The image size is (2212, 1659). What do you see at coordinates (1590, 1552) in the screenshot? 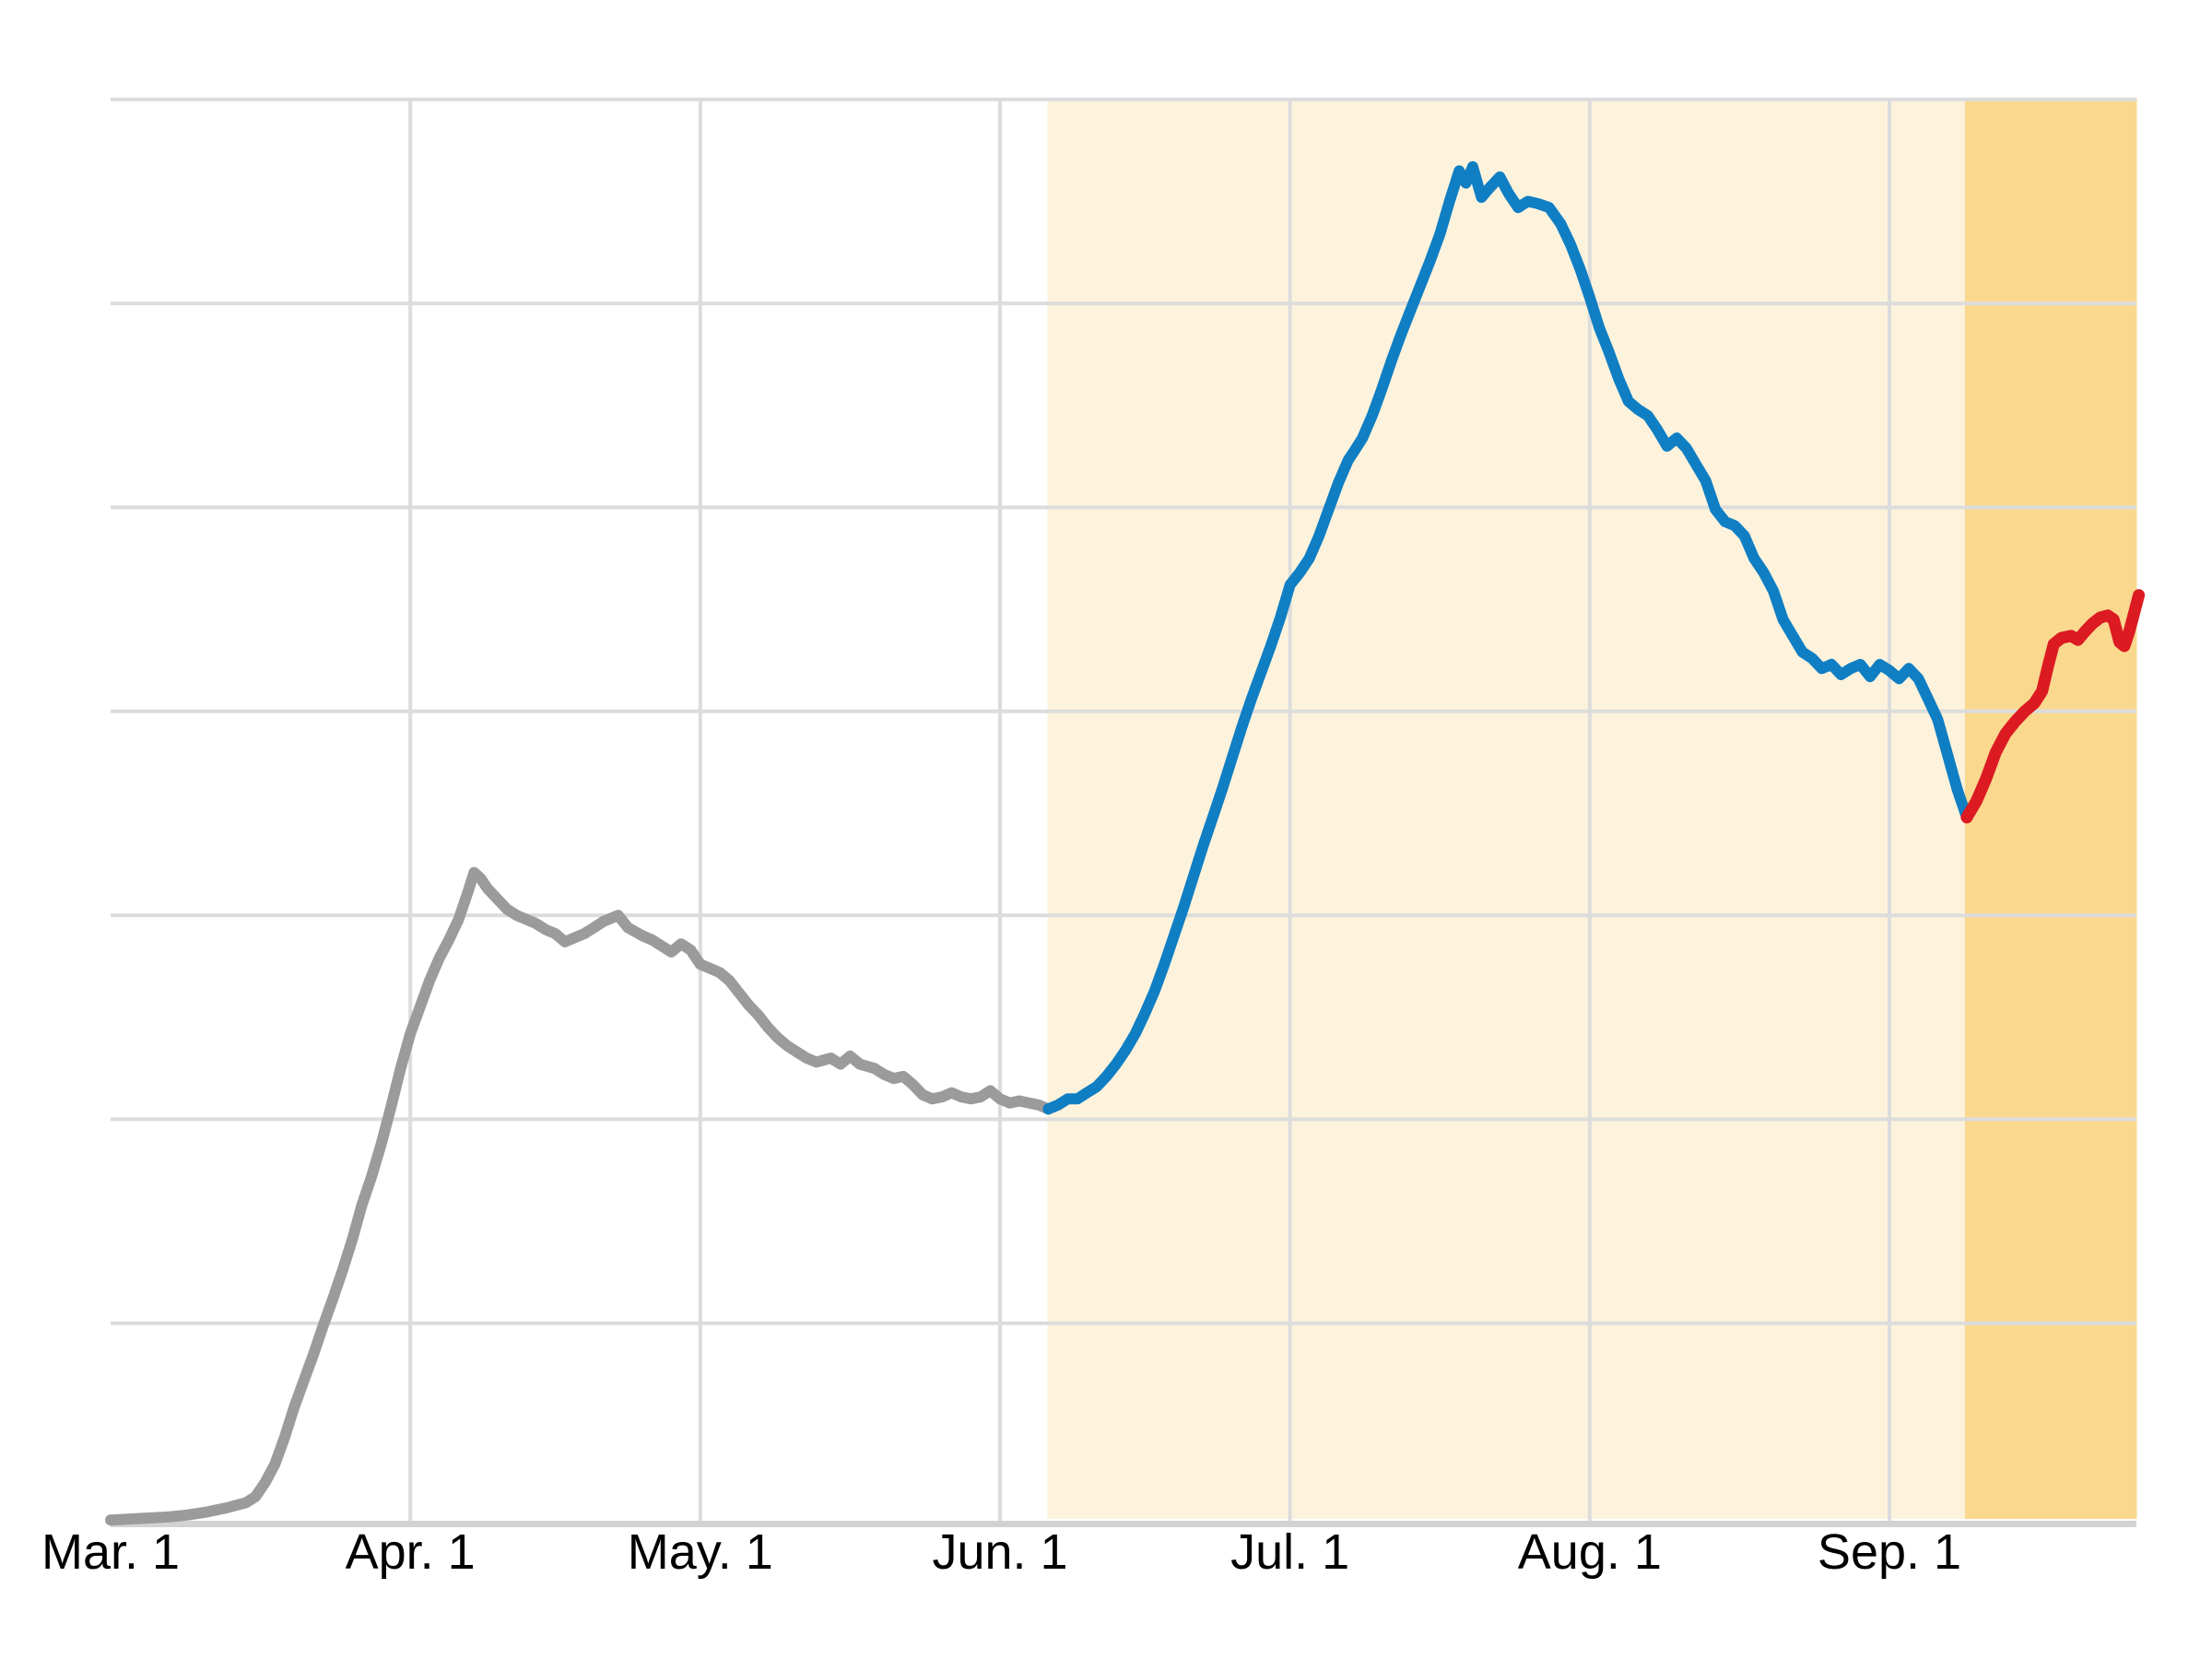
I see `x-tick-label: Aug. 1` at bounding box center [1590, 1552].